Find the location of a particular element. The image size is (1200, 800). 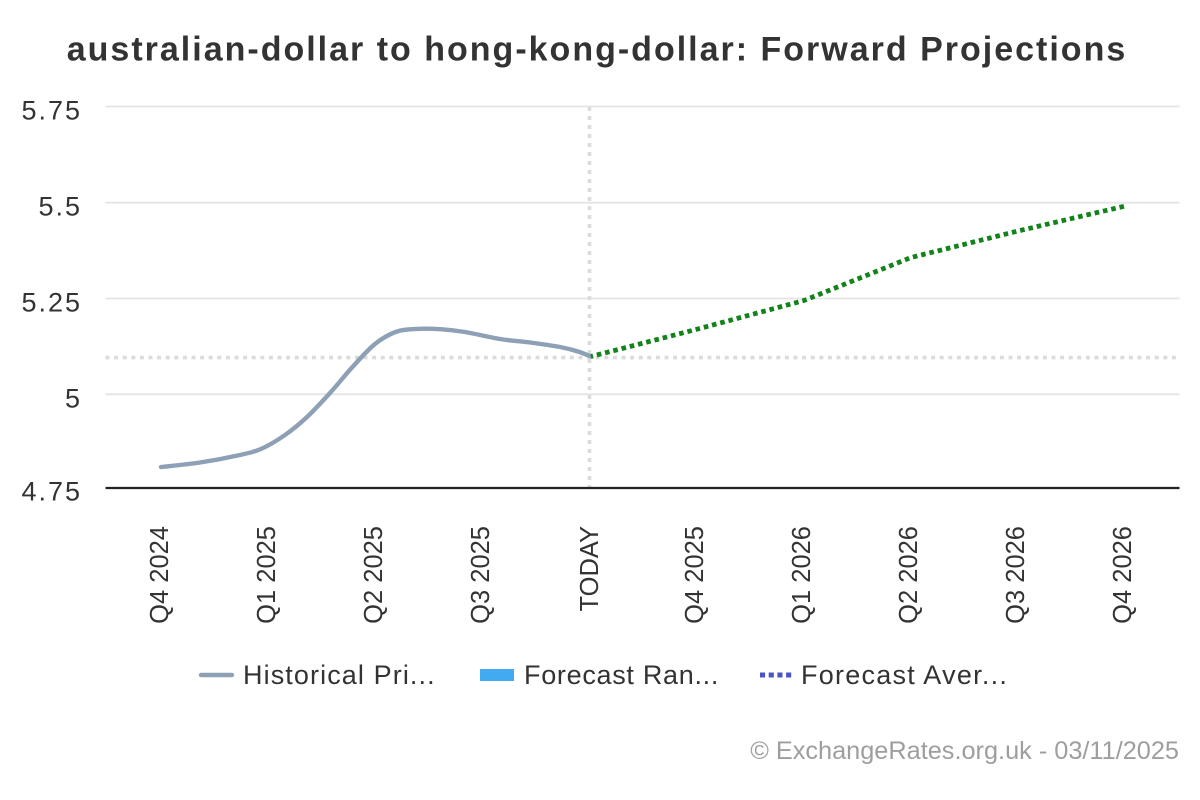

svg-text: TODAY is located at coordinates (590, 569).